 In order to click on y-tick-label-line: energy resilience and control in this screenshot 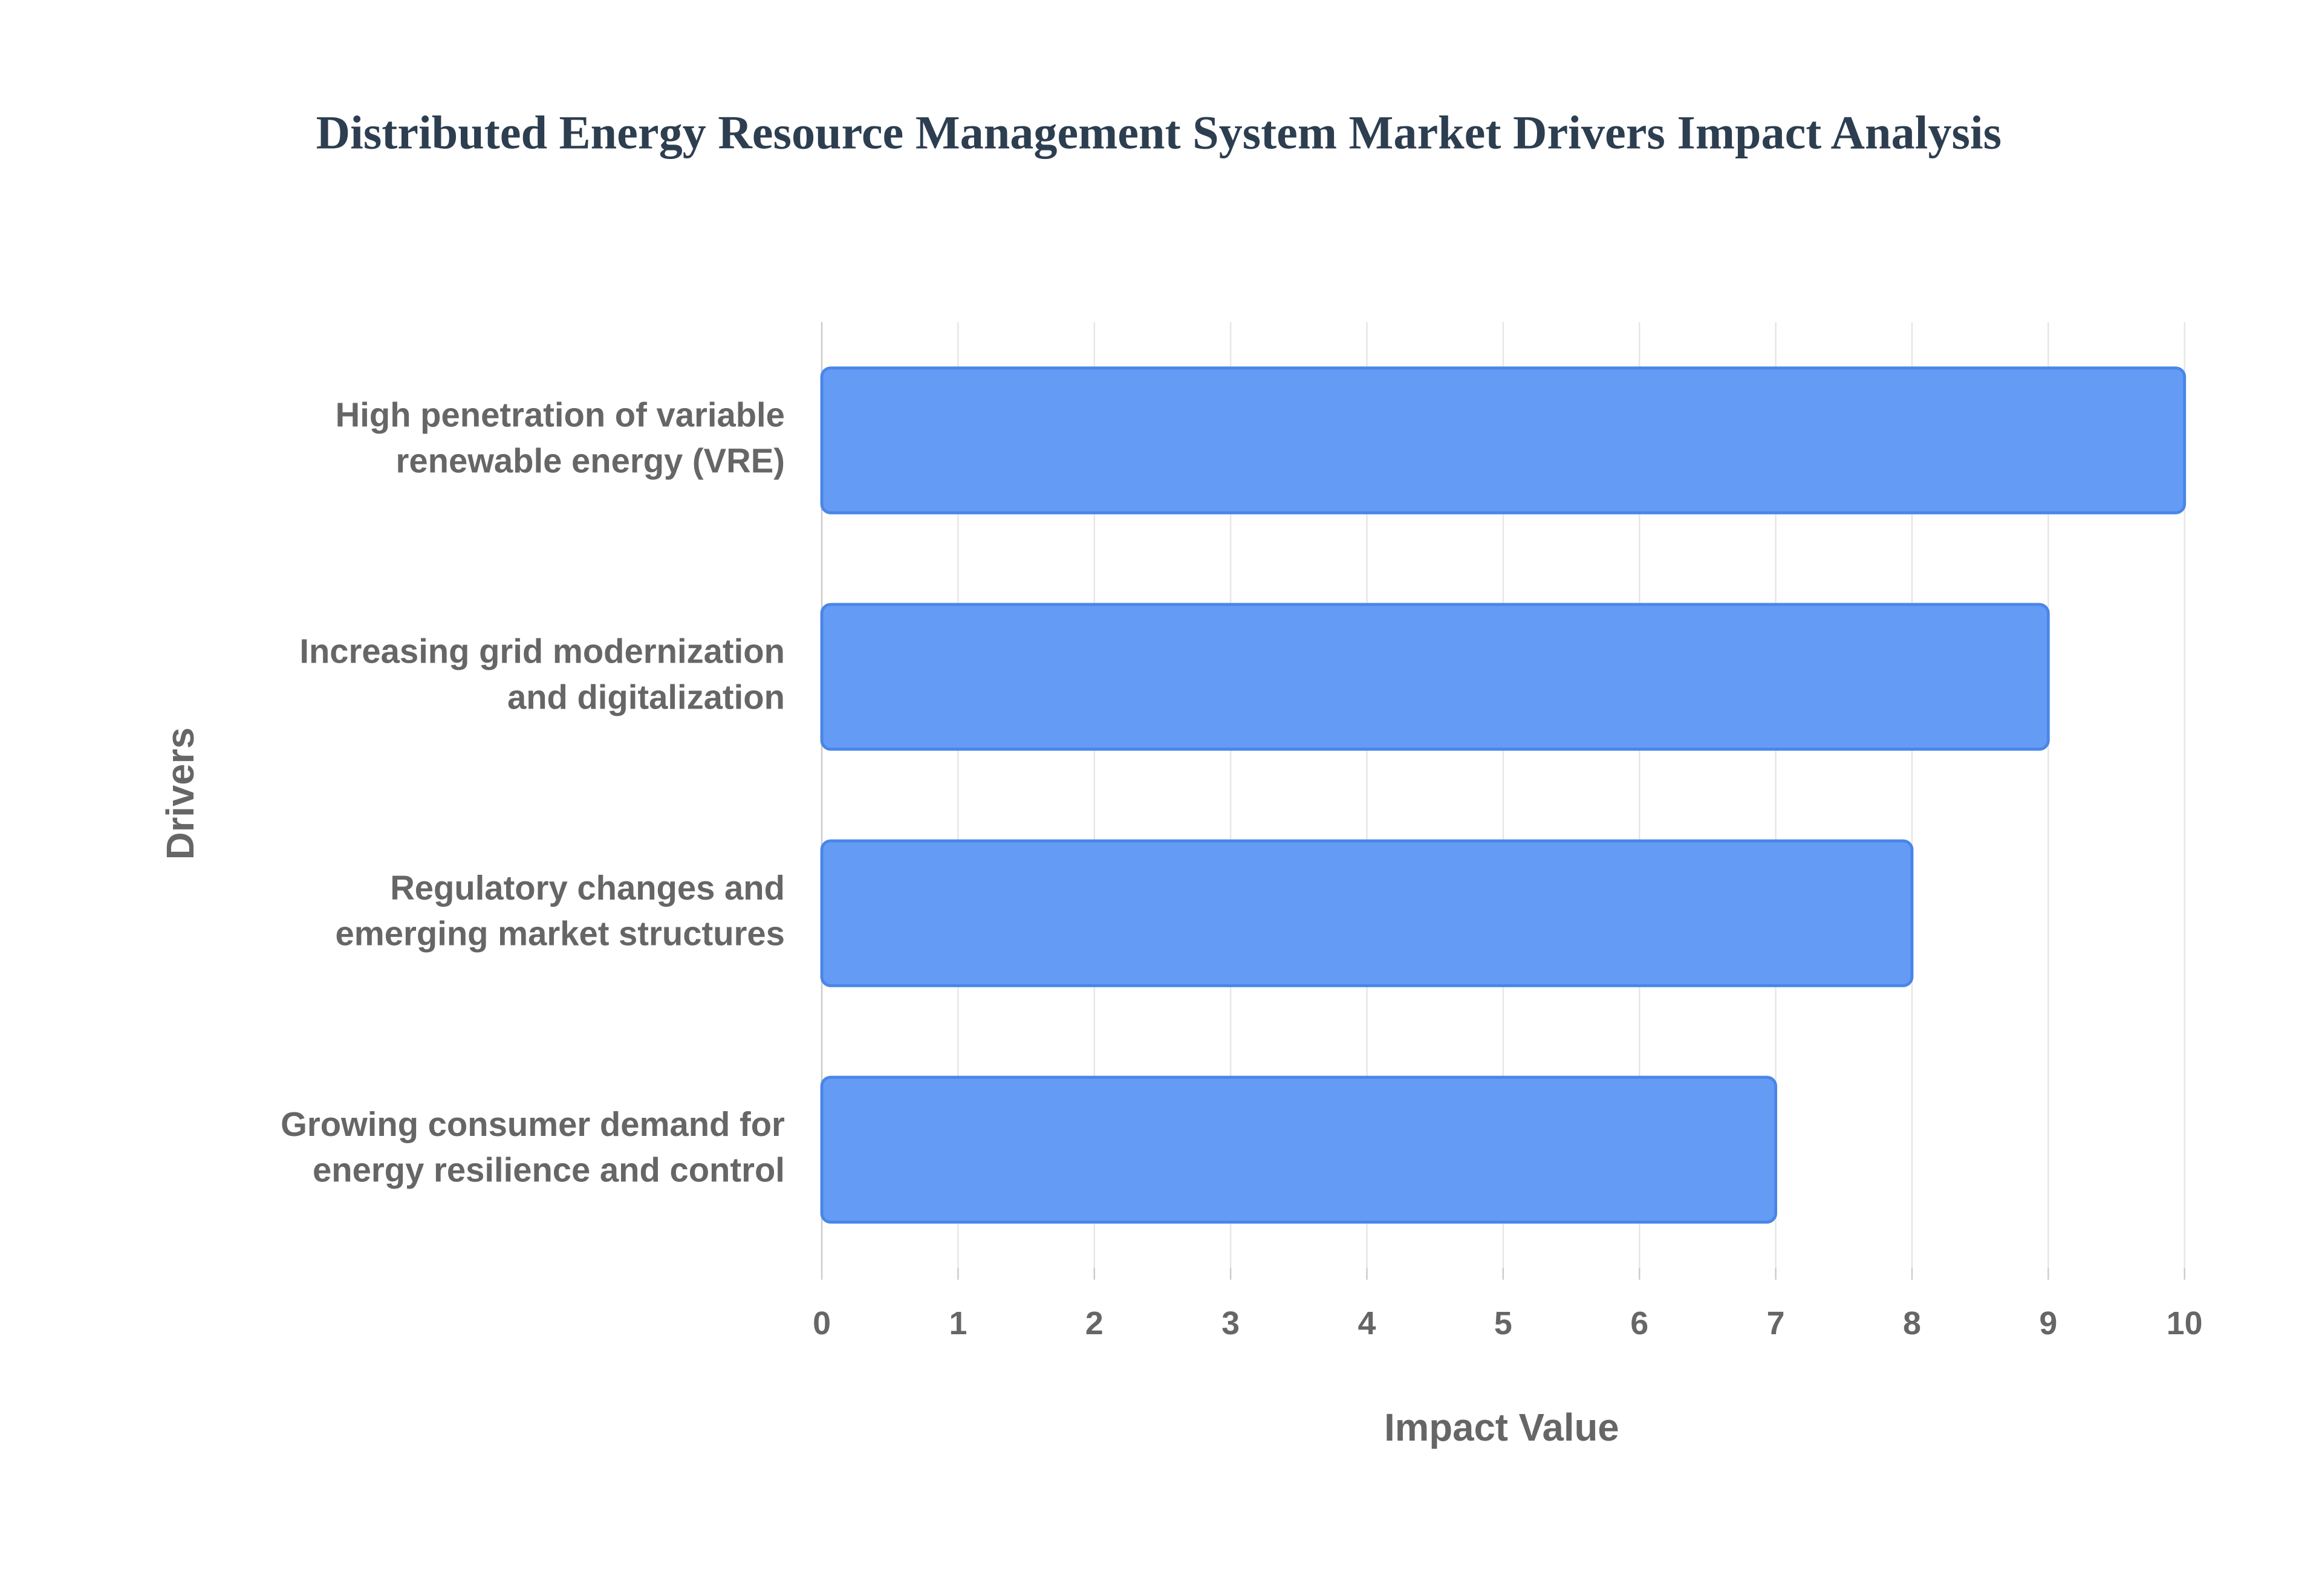, I will do `click(549, 1169)`.